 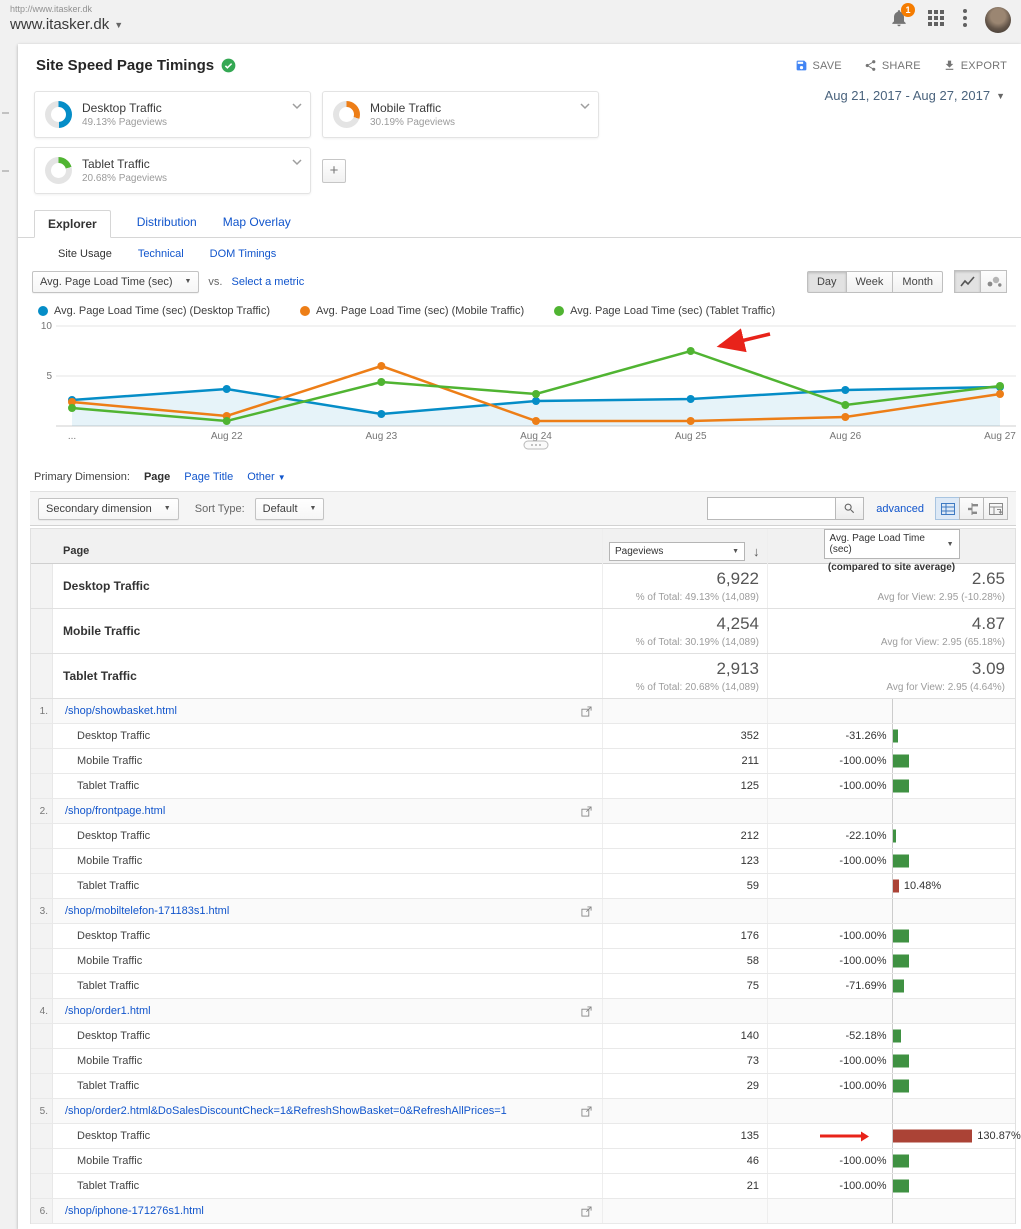 I want to click on add-segment-button: +, so click(x=334, y=170).